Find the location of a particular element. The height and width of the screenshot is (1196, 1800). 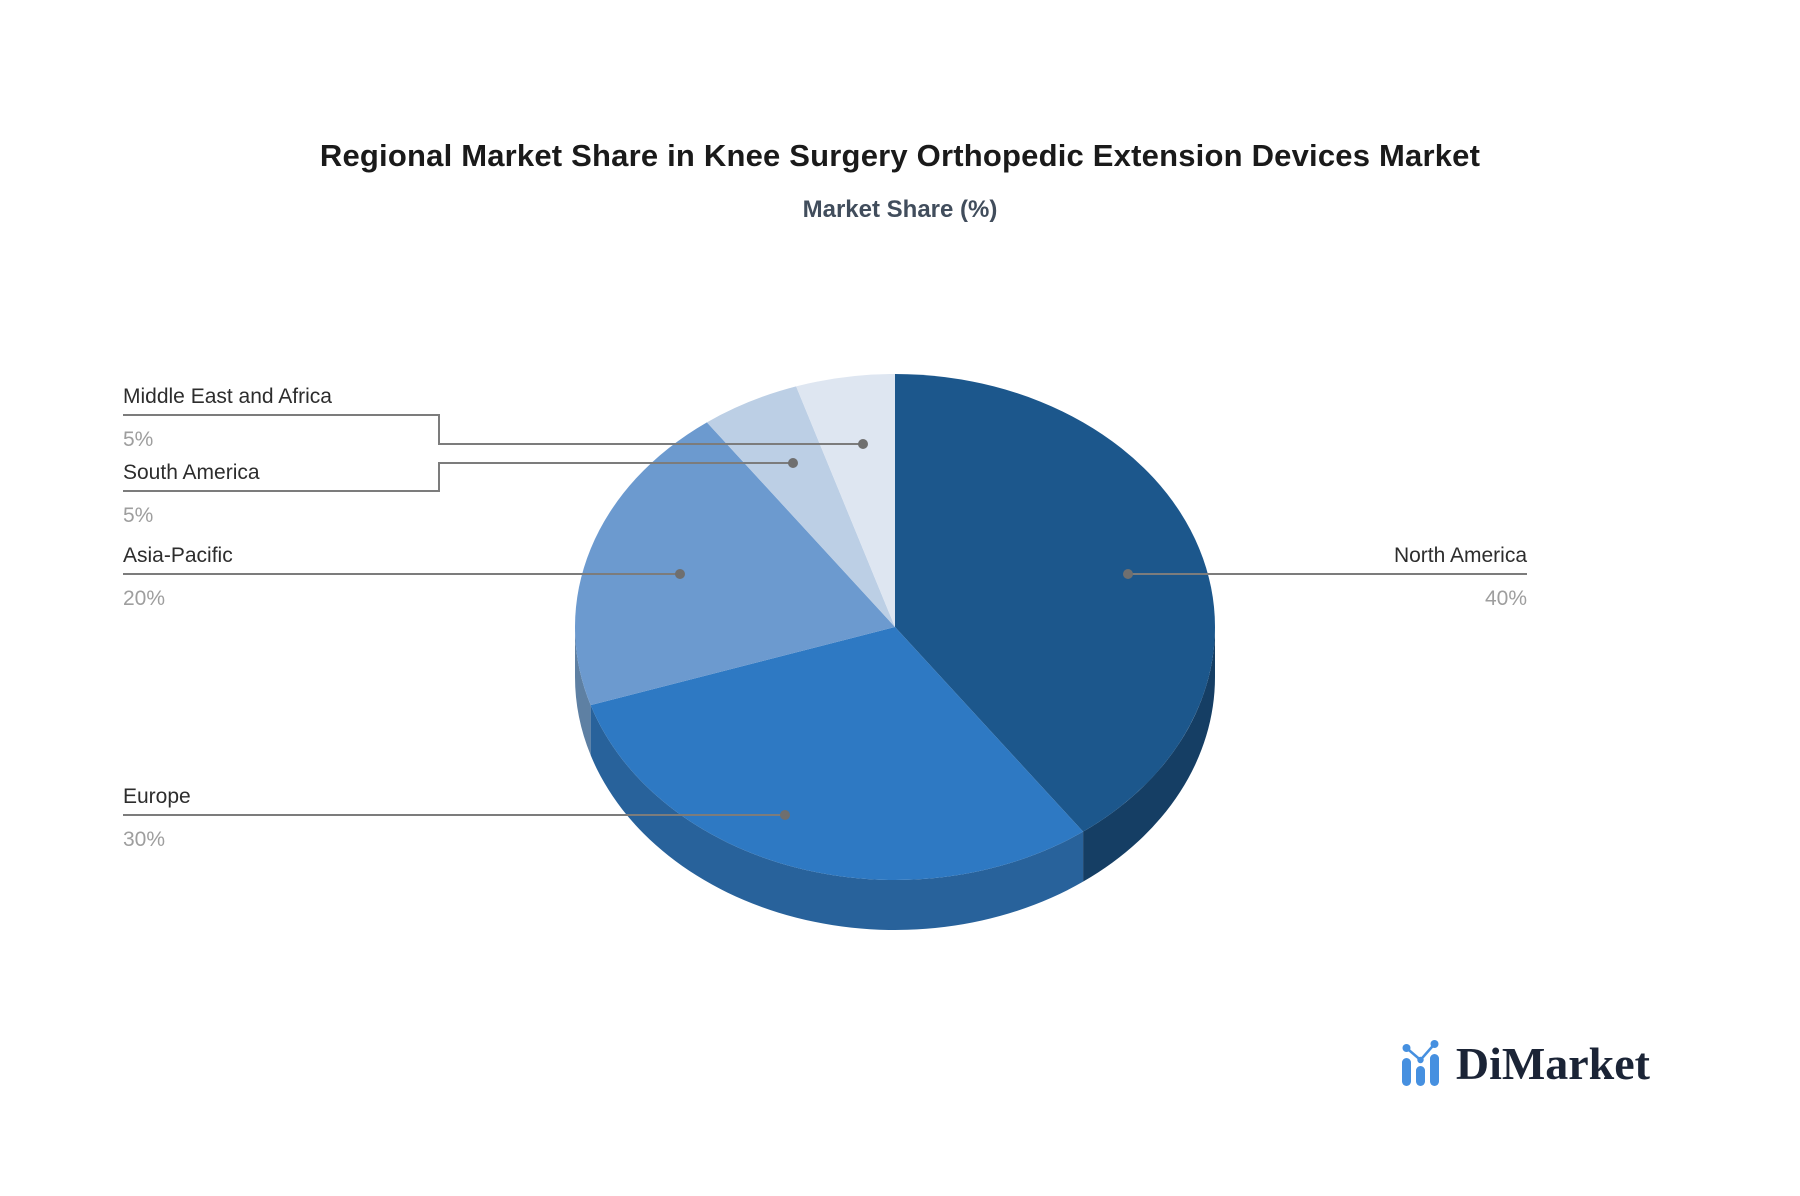

callout-dot-north-america is located at coordinates (1128, 574).